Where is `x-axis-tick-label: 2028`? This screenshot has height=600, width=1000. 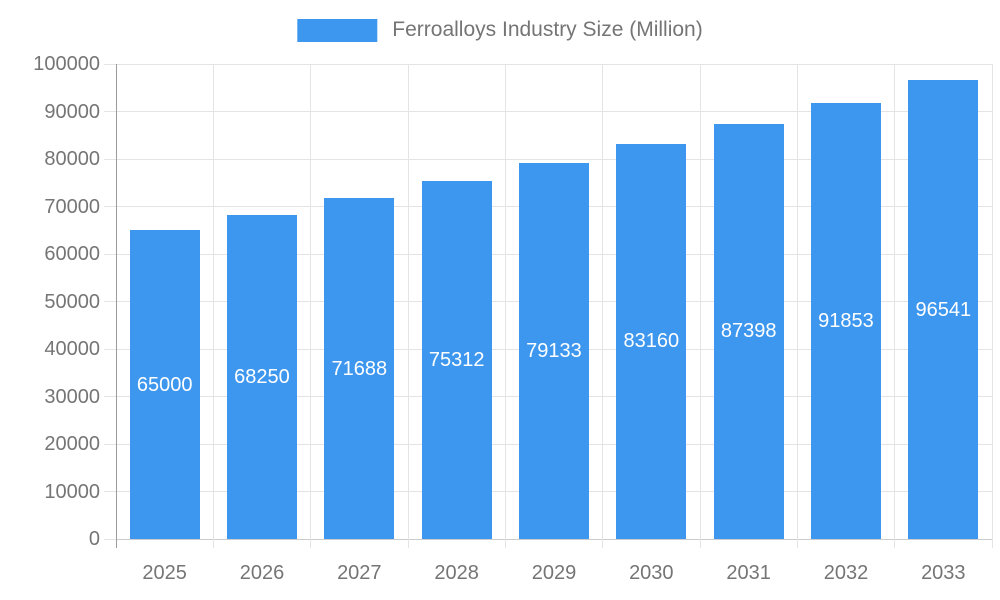 x-axis-tick-label: 2028 is located at coordinates (456, 573).